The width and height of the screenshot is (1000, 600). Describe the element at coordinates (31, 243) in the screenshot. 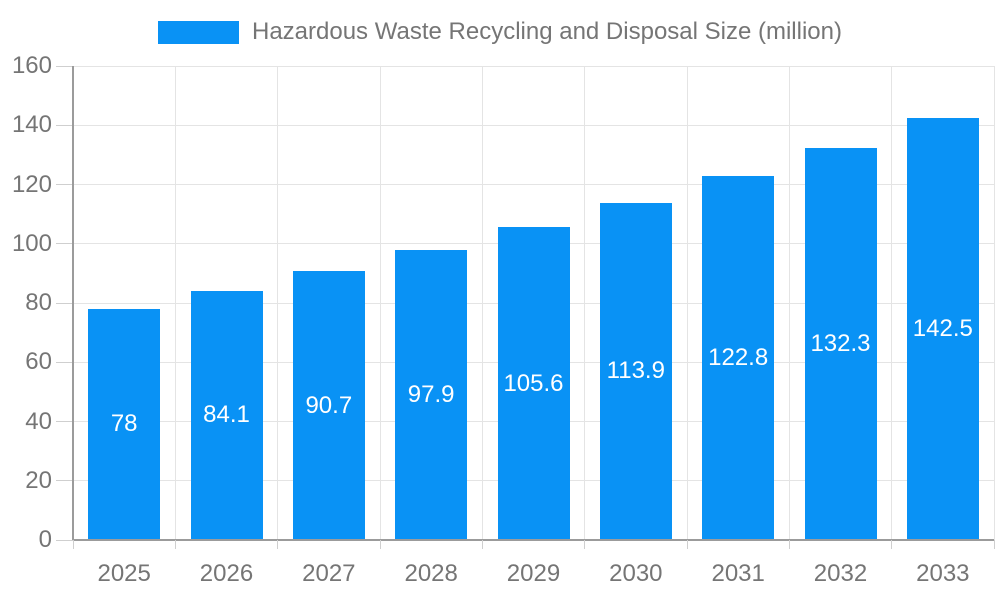

I see `y-axis-label: 100` at that location.